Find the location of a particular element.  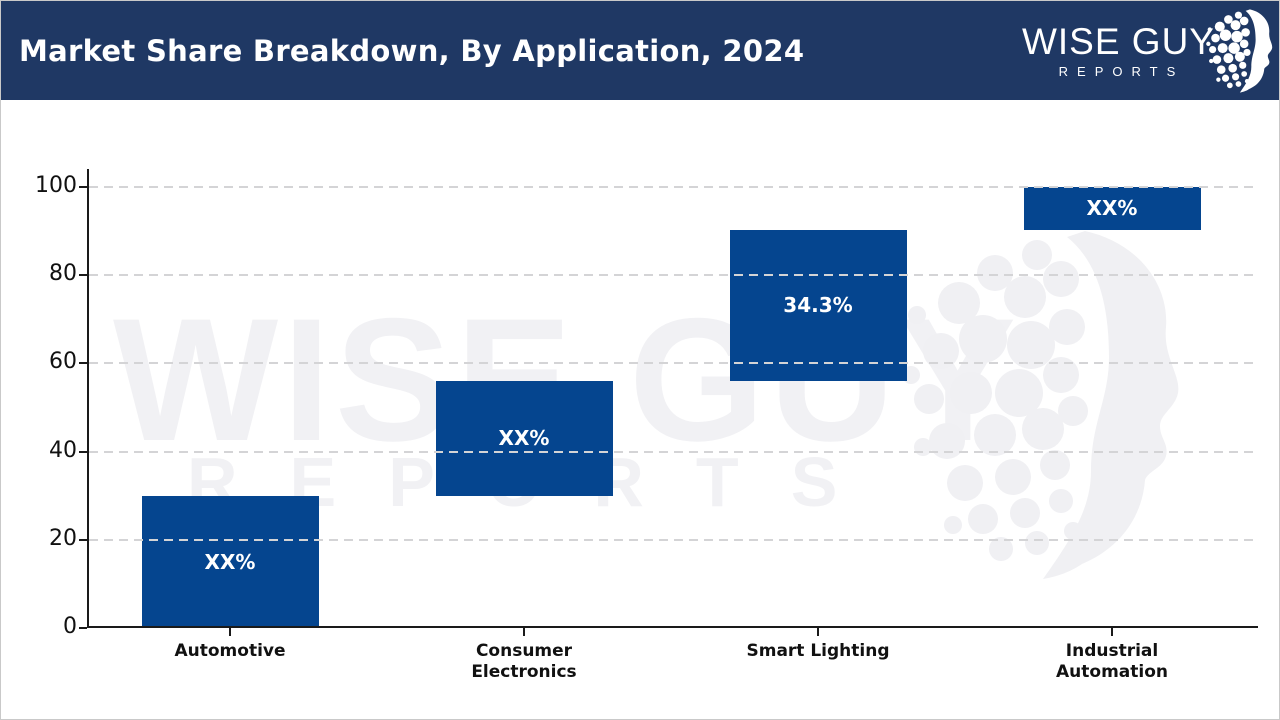

y-tick-label: 60 is located at coordinates (63, 362).